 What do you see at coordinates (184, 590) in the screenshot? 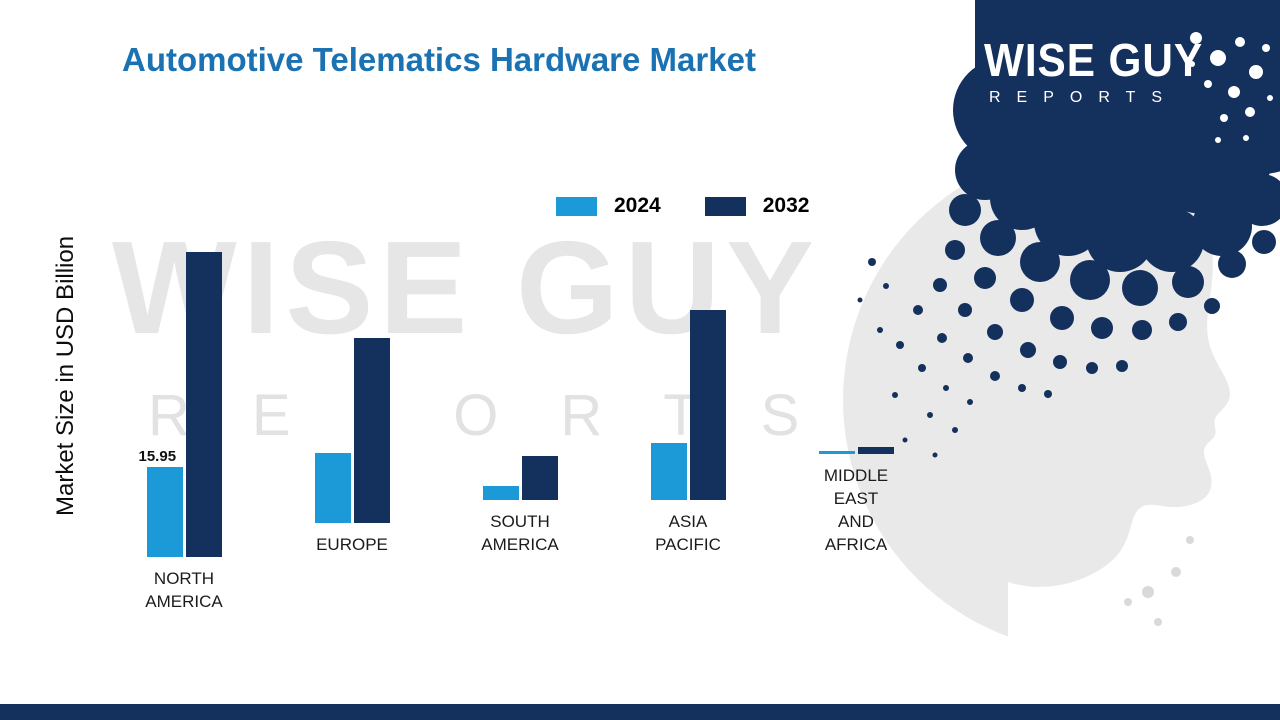
I see `category-label-north-america: NORTH AMERICA` at bounding box center [184, 590].